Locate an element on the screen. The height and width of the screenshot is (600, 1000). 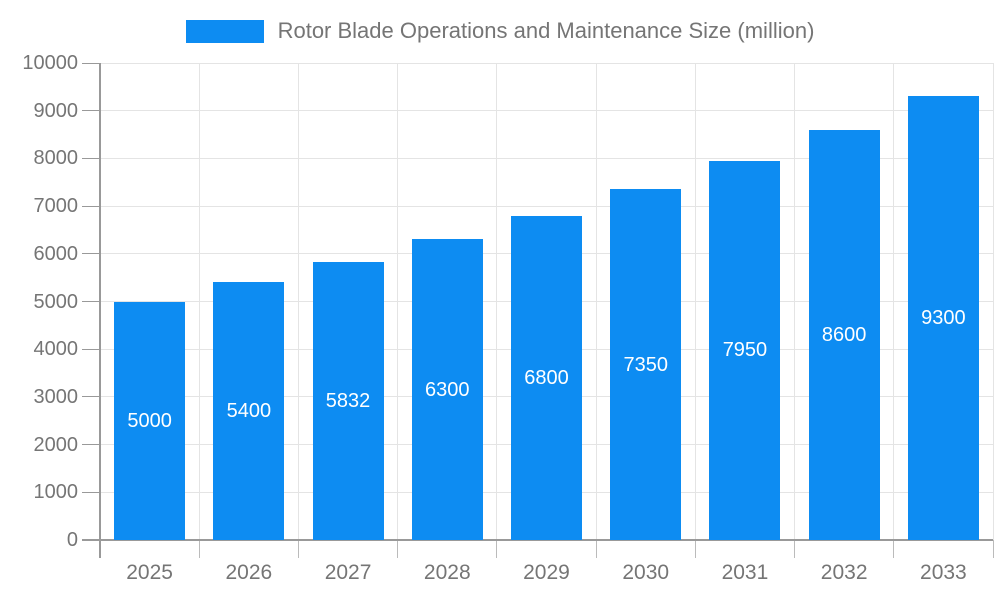
bar-value-label: 5400 is located at coordinates (249, 411).